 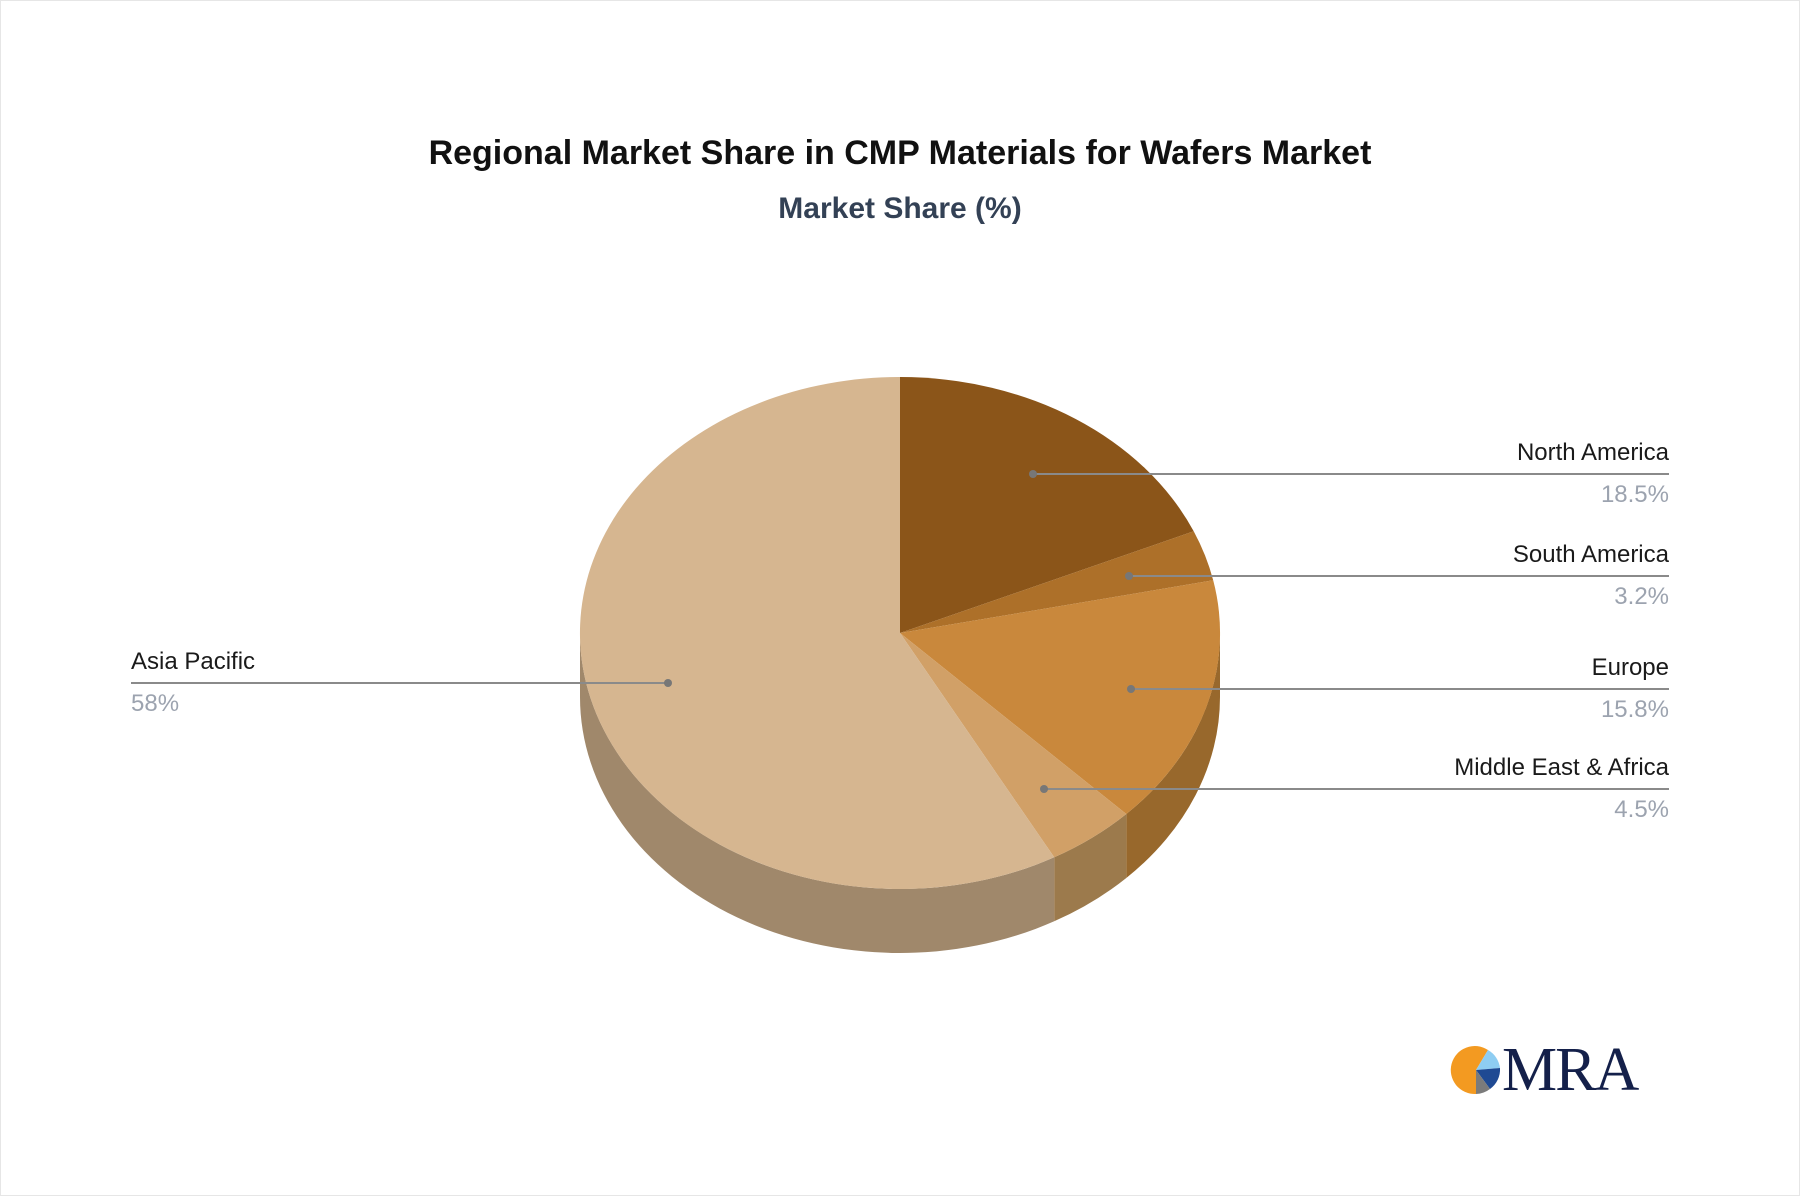 What do you see at coordinates (1173, 755) in the screenshot?
I see `slice-side-europe` at bounding box center [1173, 755].